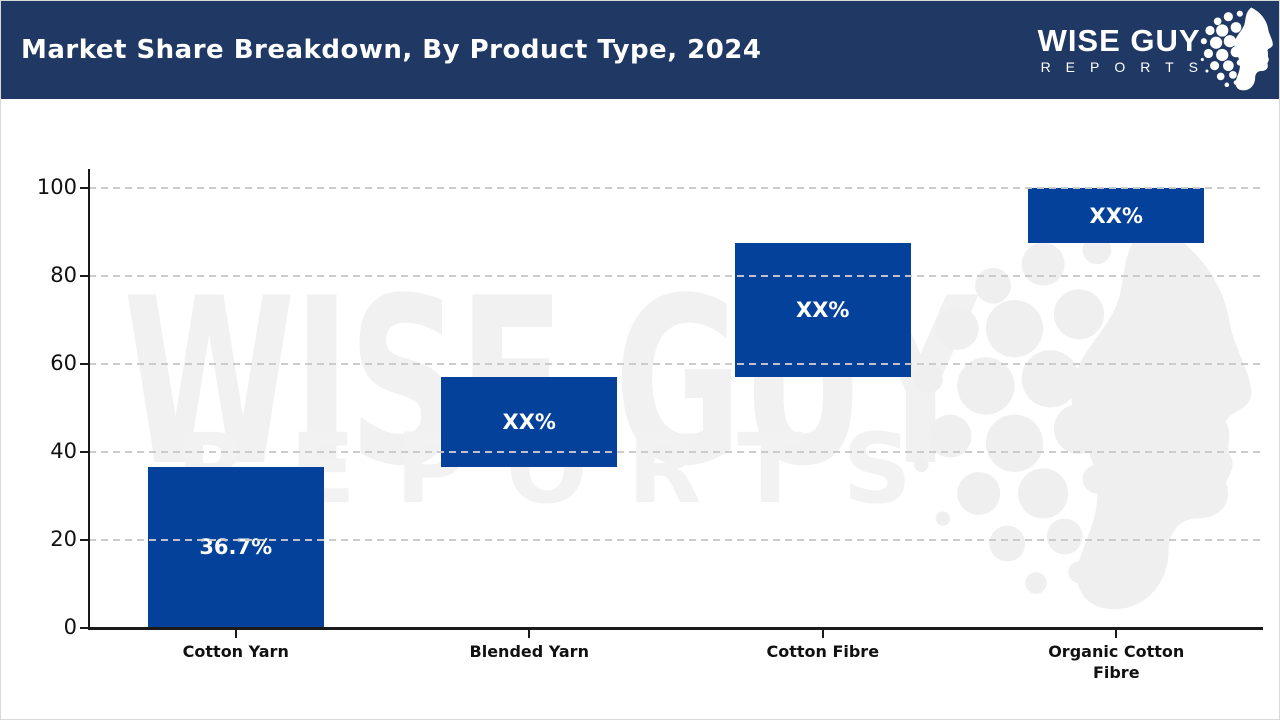 This screenshot has height=720, width=1280. What do you see at coordinates (89, 399) in the screenshot?
I see `y-axis-line` at bounding box center [89, 399].